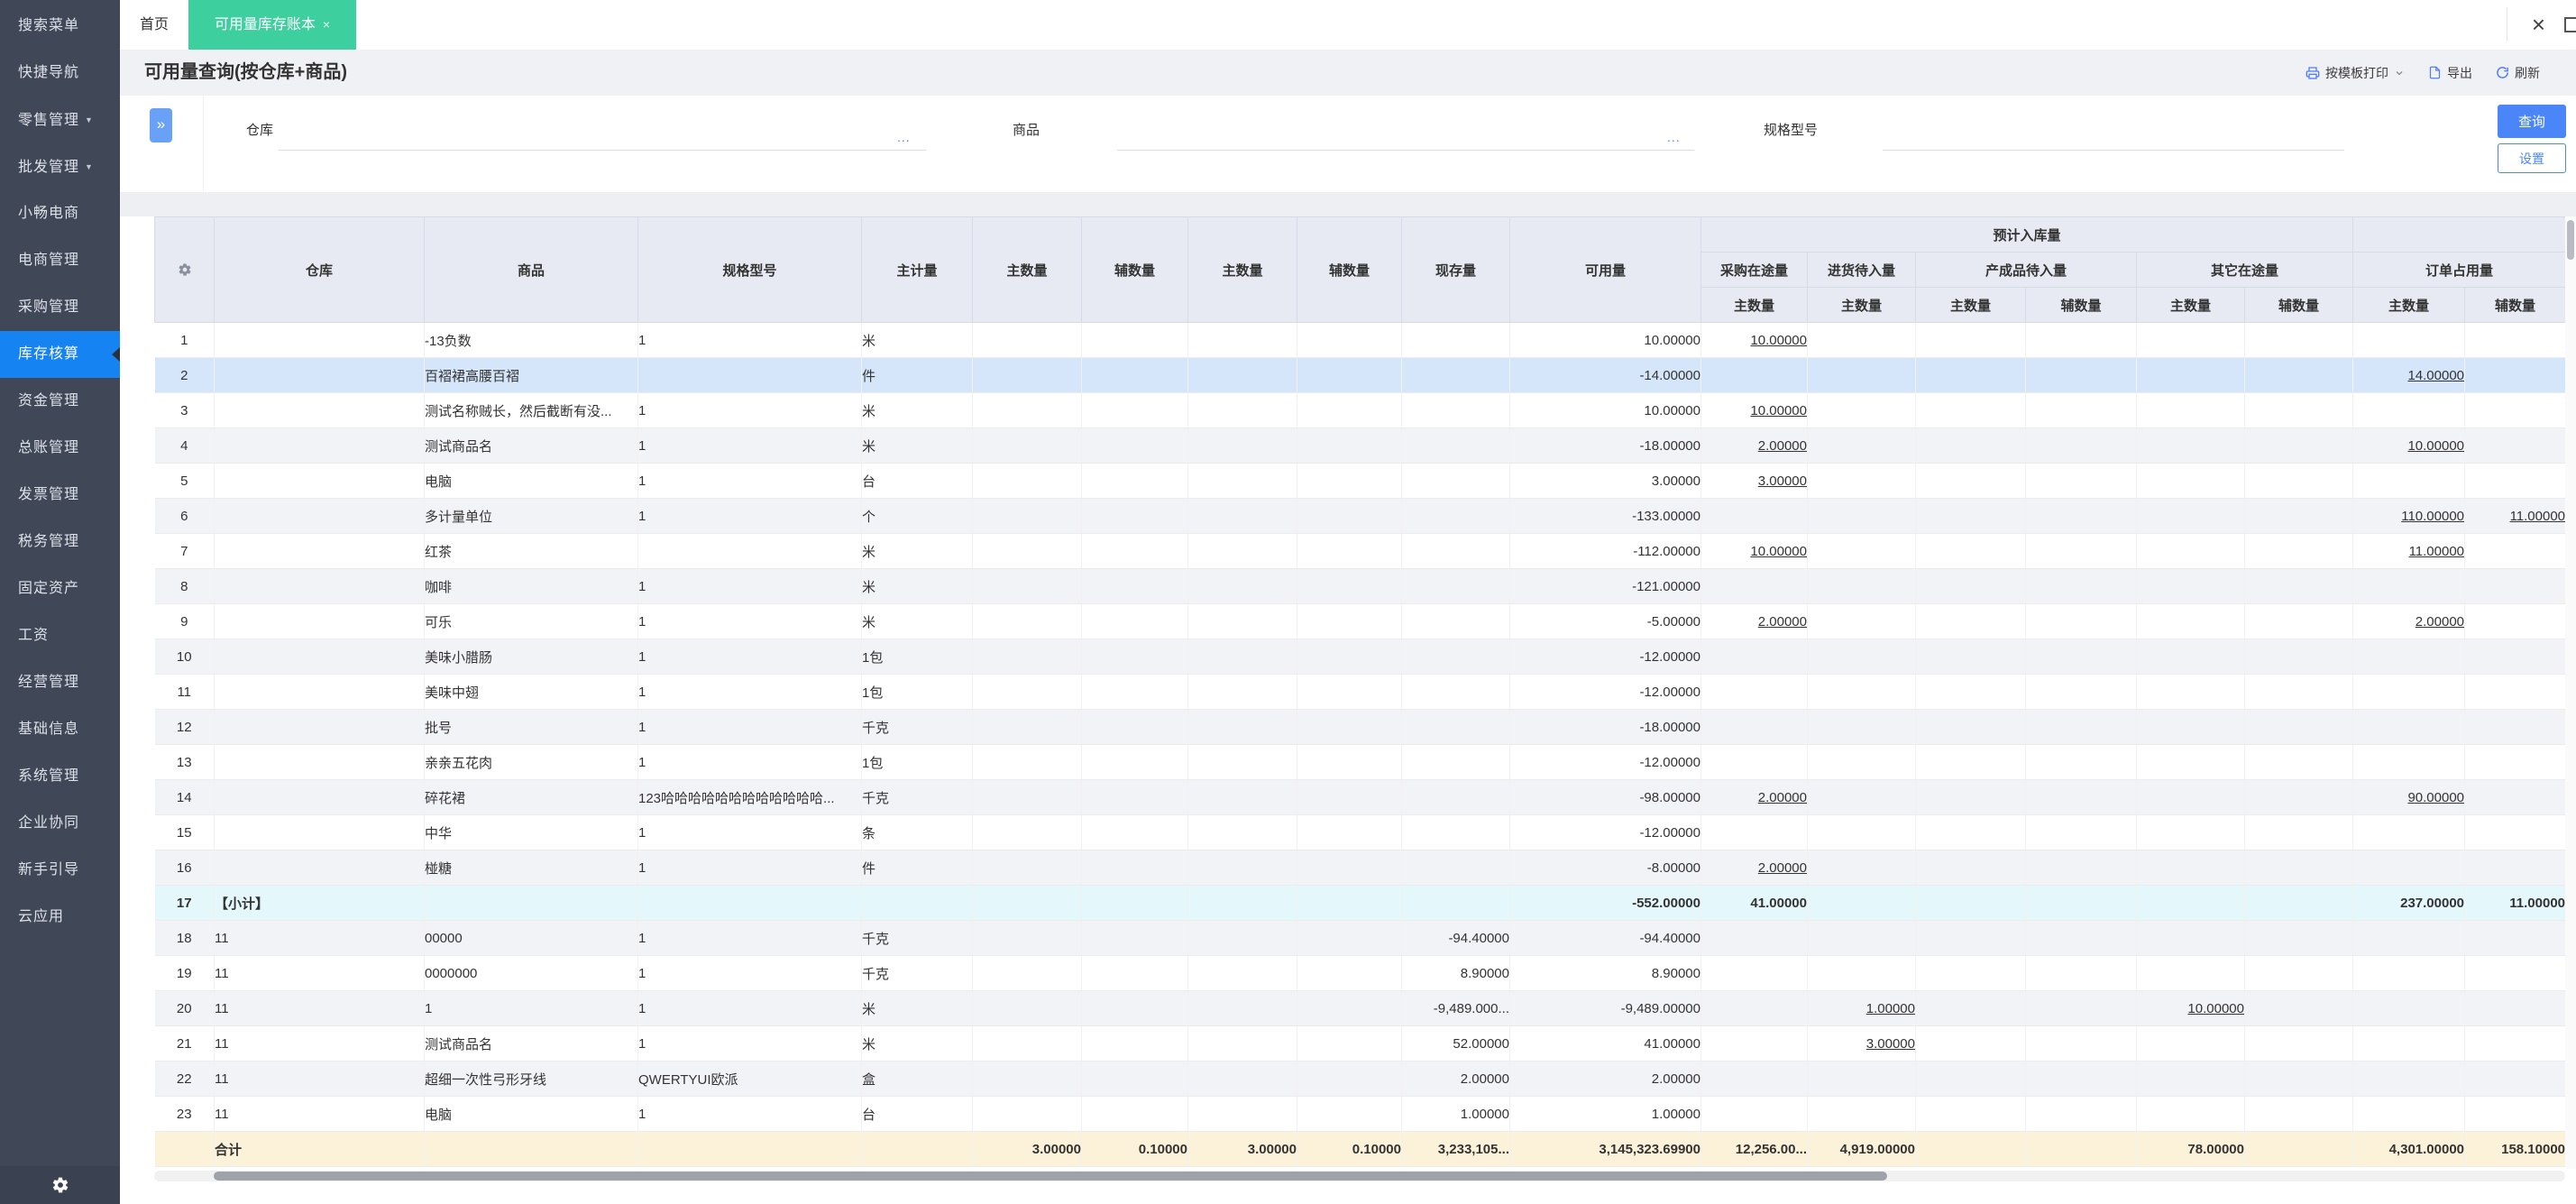 The image size is (2576, 1204). Describe the element at coordinates (1360, 551) in the screenshot. I see `table-row: 7 红茶 米 -112.00000 10.00000 11.00000` at that location.